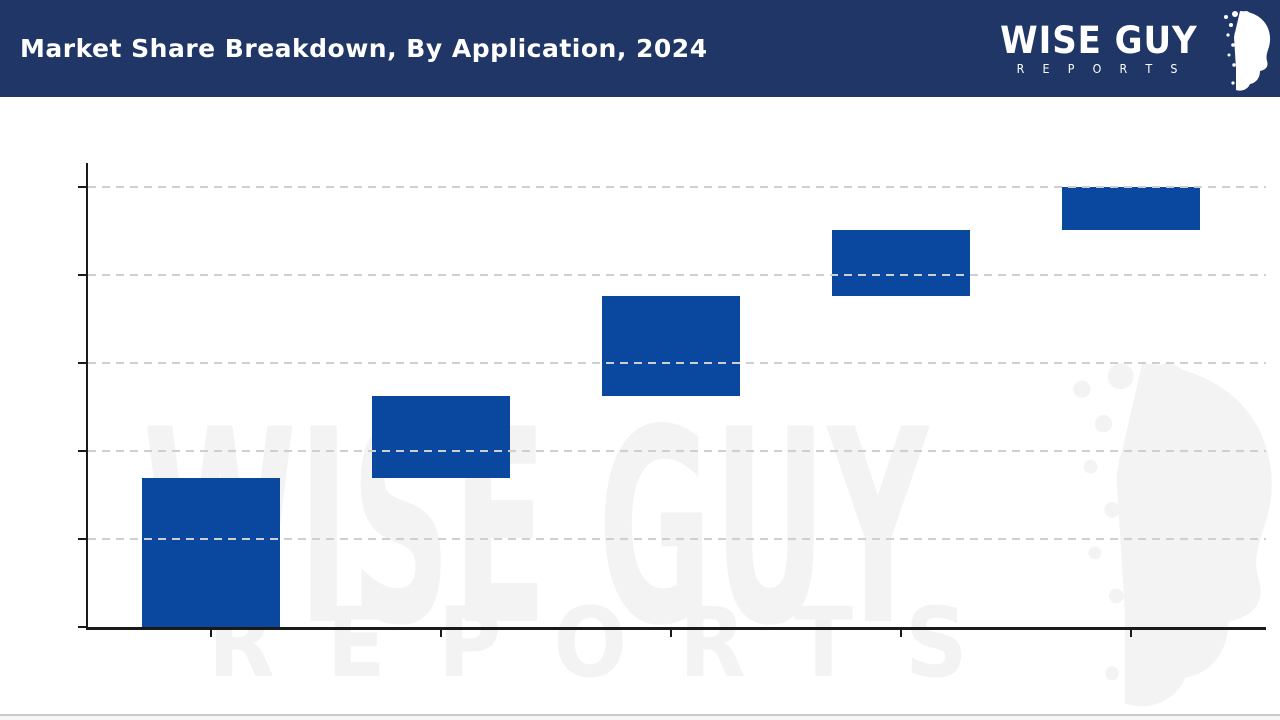 The image size is (1280, 720). I want to click on brand-logo: WISE GUY R E P O R T S, so click(1127, 49).